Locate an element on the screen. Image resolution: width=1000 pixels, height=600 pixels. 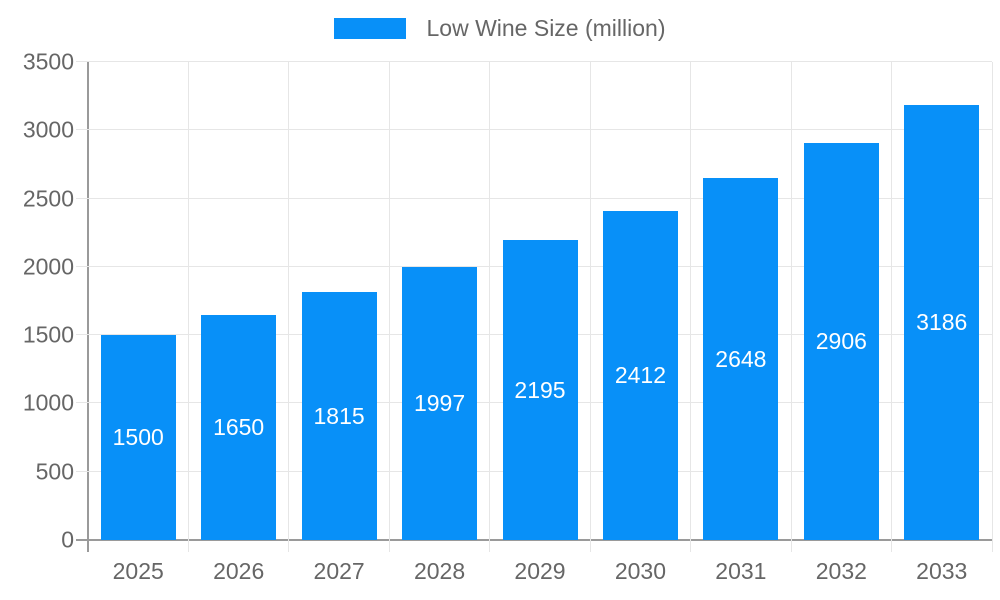
bar-2032: 2906 is located at coordinates (841, 341).